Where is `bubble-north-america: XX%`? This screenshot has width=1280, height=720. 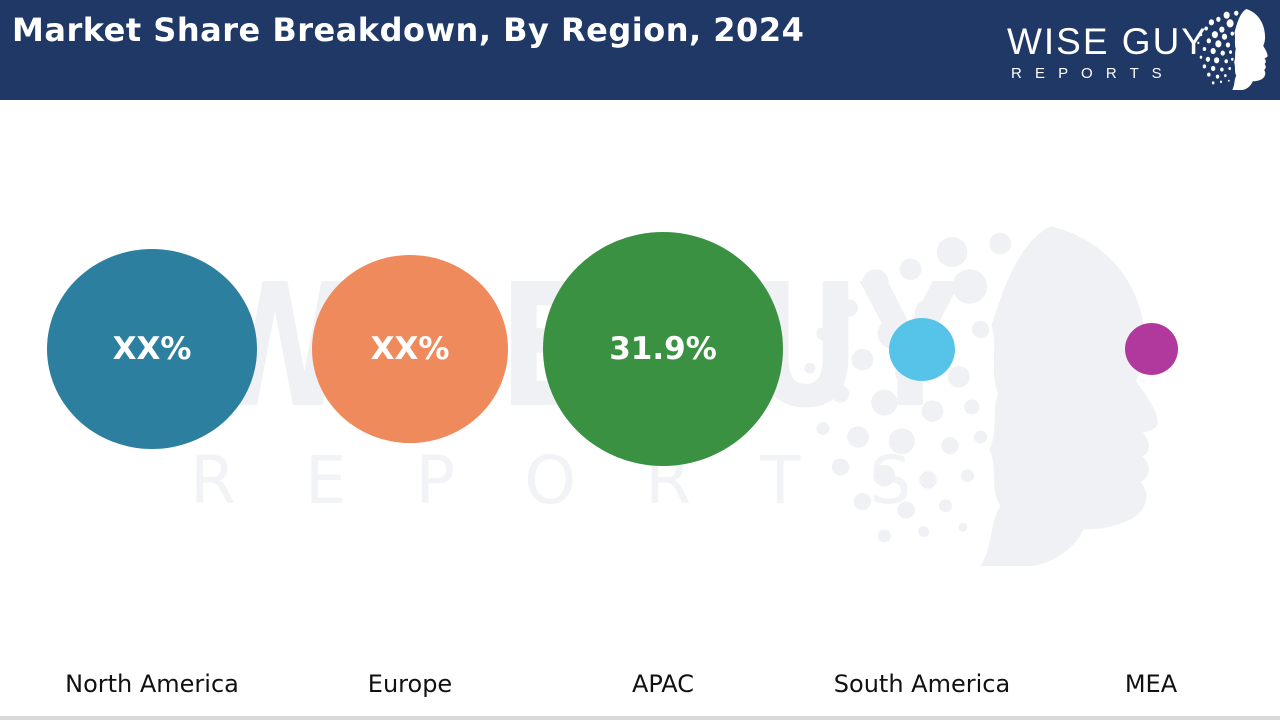 bubble-north-america: XX% is located at coordinates (152, 349).